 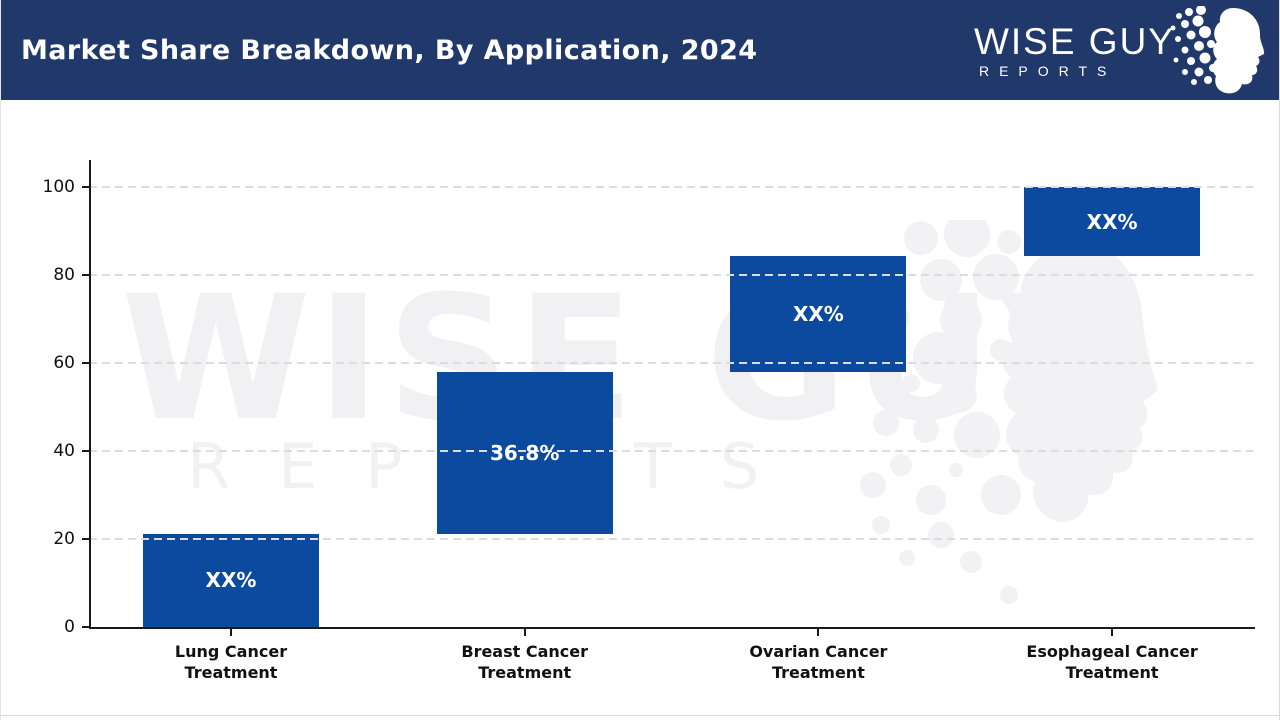 I want to click on x-axis-category-label: Lung Cancer Treatment, so click(x=231, y=662).